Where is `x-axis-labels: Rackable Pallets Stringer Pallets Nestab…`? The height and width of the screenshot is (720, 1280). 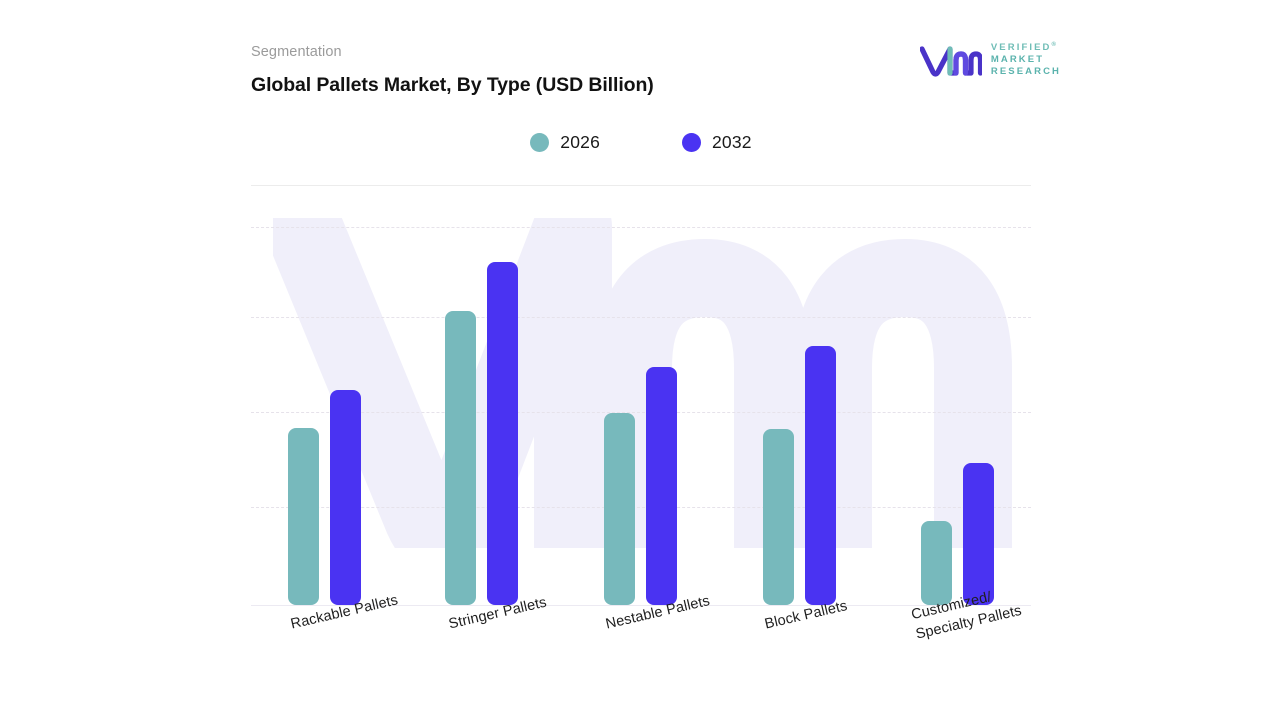 x-axis-labels: Rackable Pallets Stringer Pallets Nestab… is located at coordinates (641, 647).